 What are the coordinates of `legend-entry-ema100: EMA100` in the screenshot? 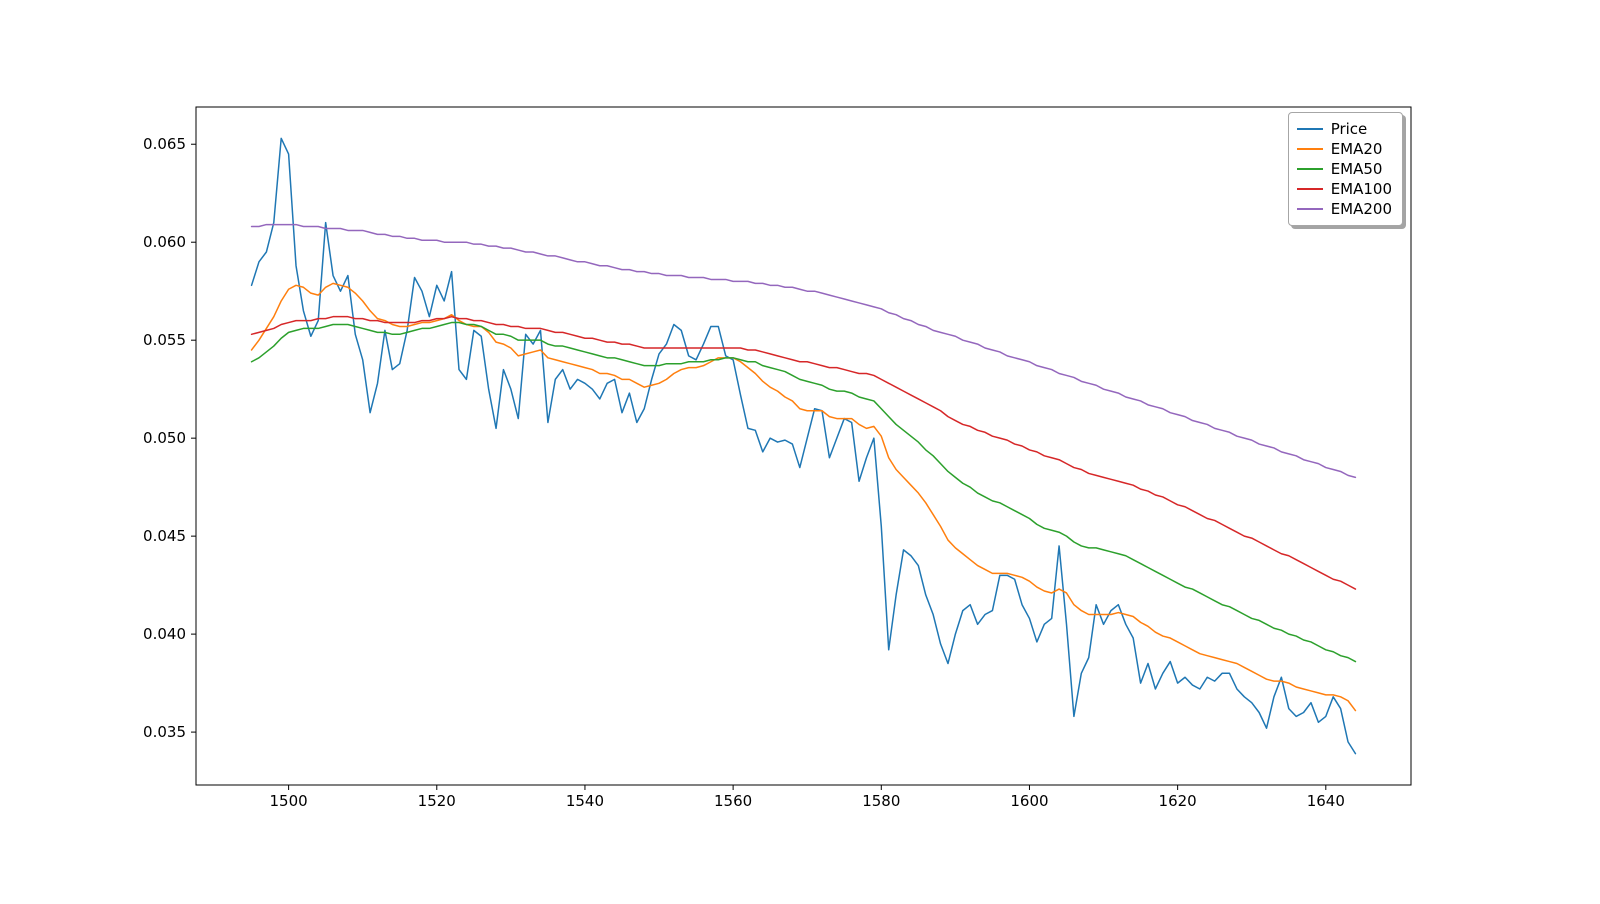 It's located at (1344, 189).